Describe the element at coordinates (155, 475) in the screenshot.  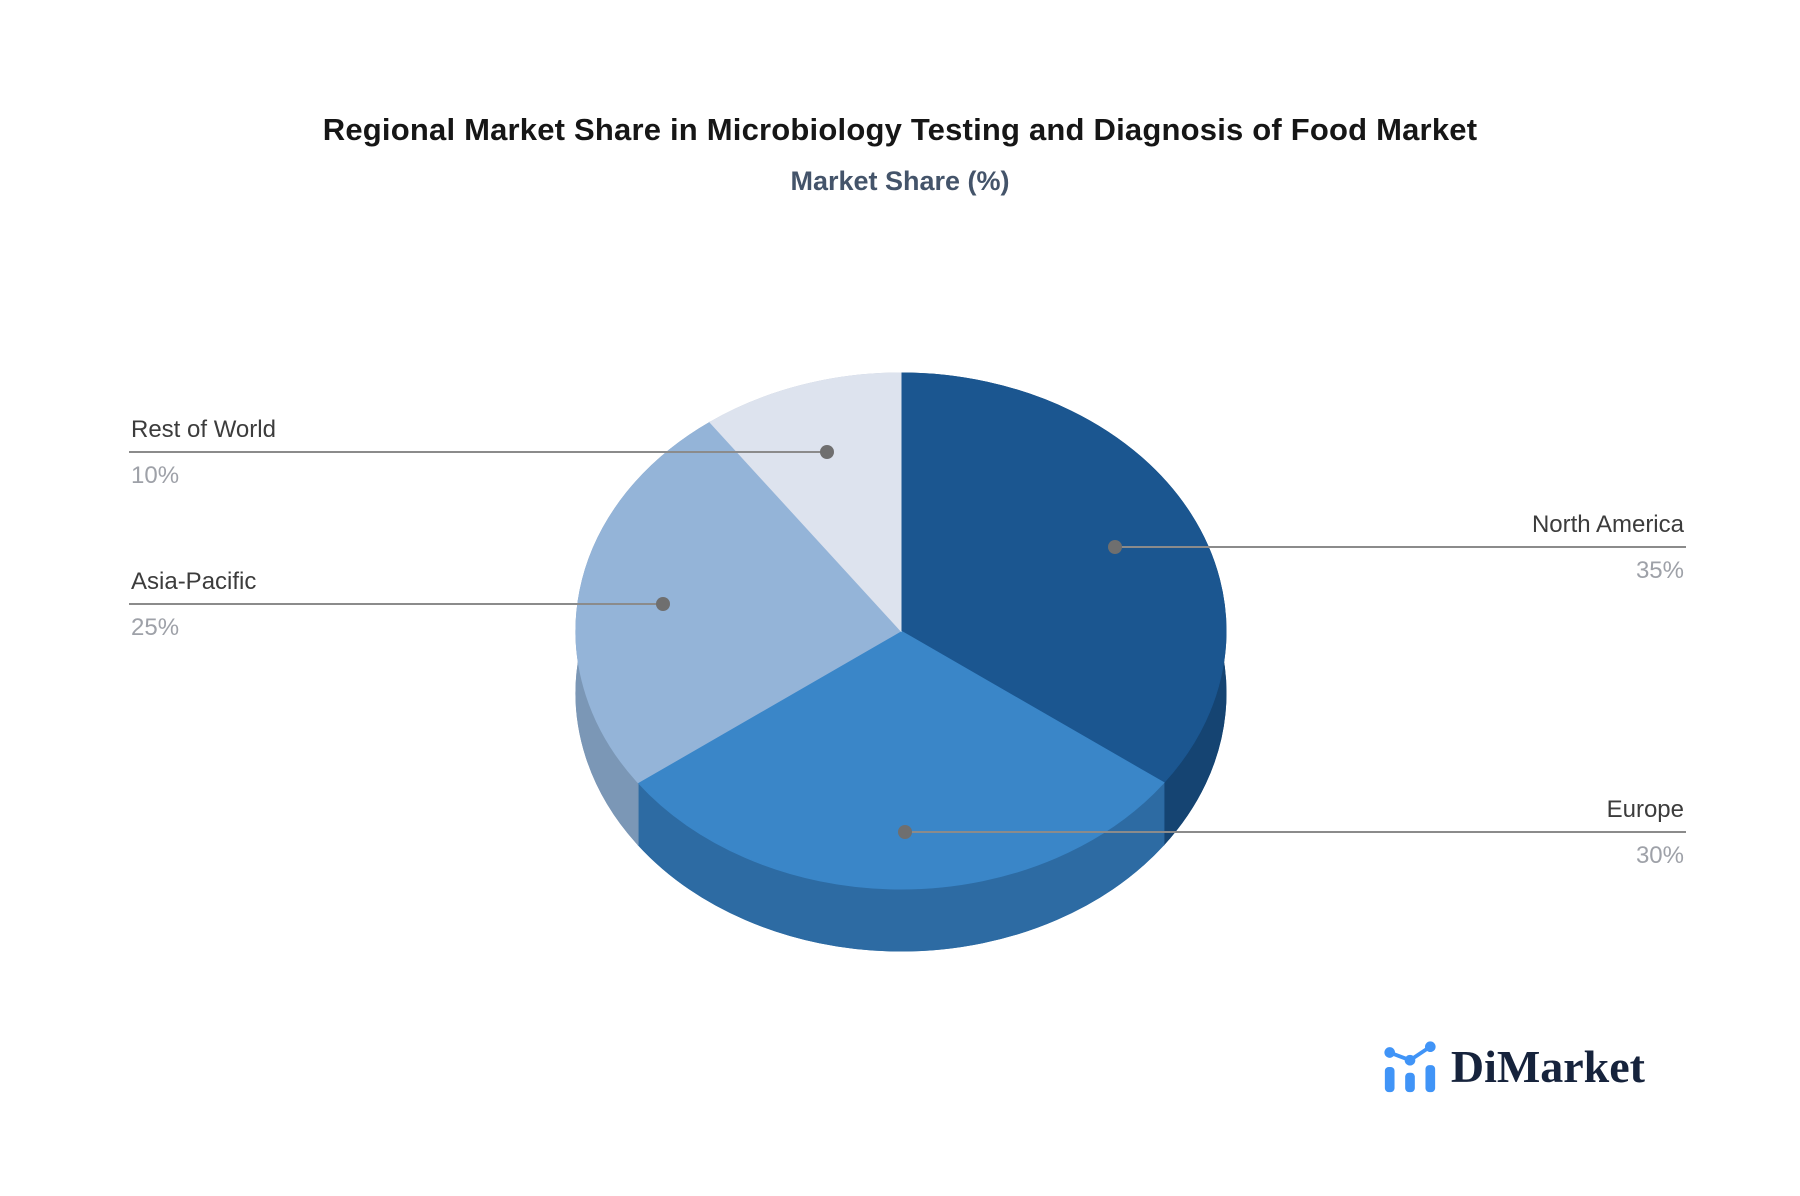
I see `callout-value-rest-of-world: 10%` at that location.